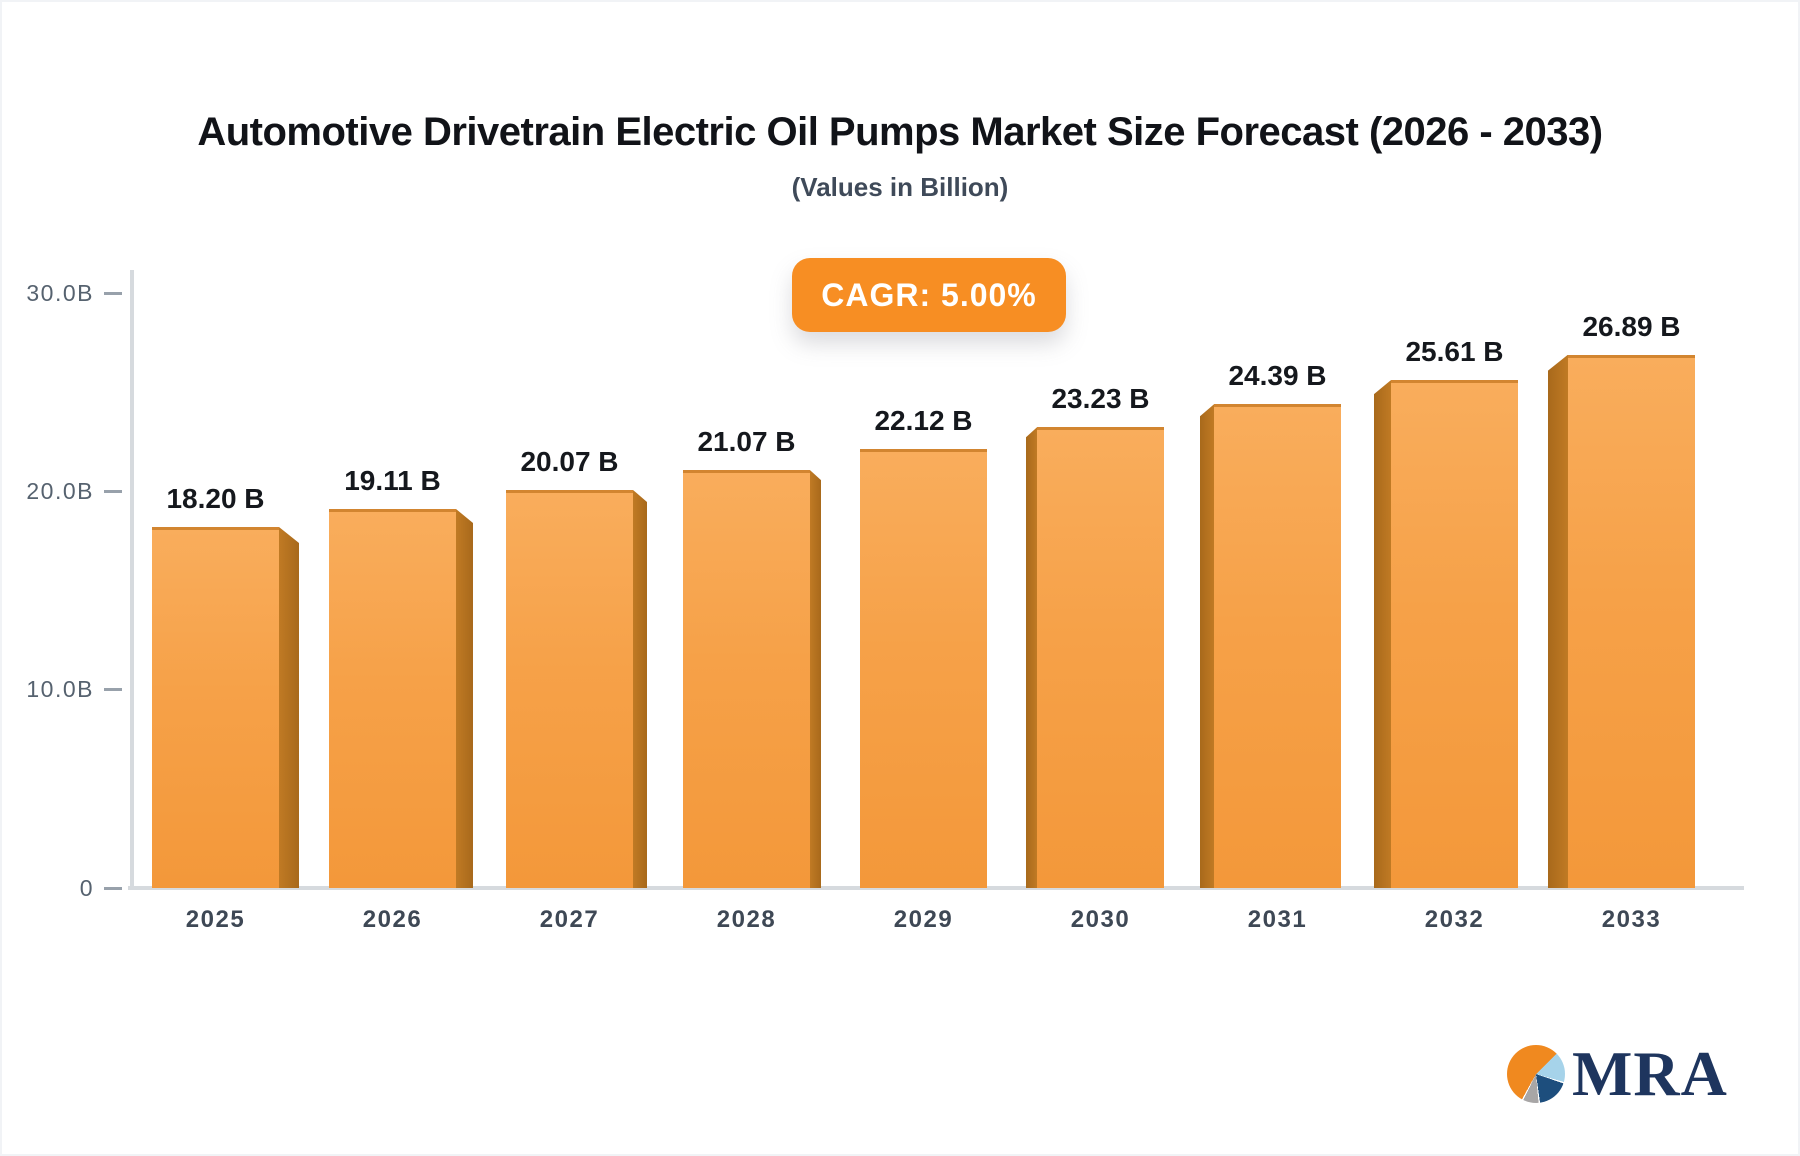  What do you see at coordinates (1650, 1073) in the screenshot?
I see `logo-text: MRA` at bounding box center [1650, 1073].